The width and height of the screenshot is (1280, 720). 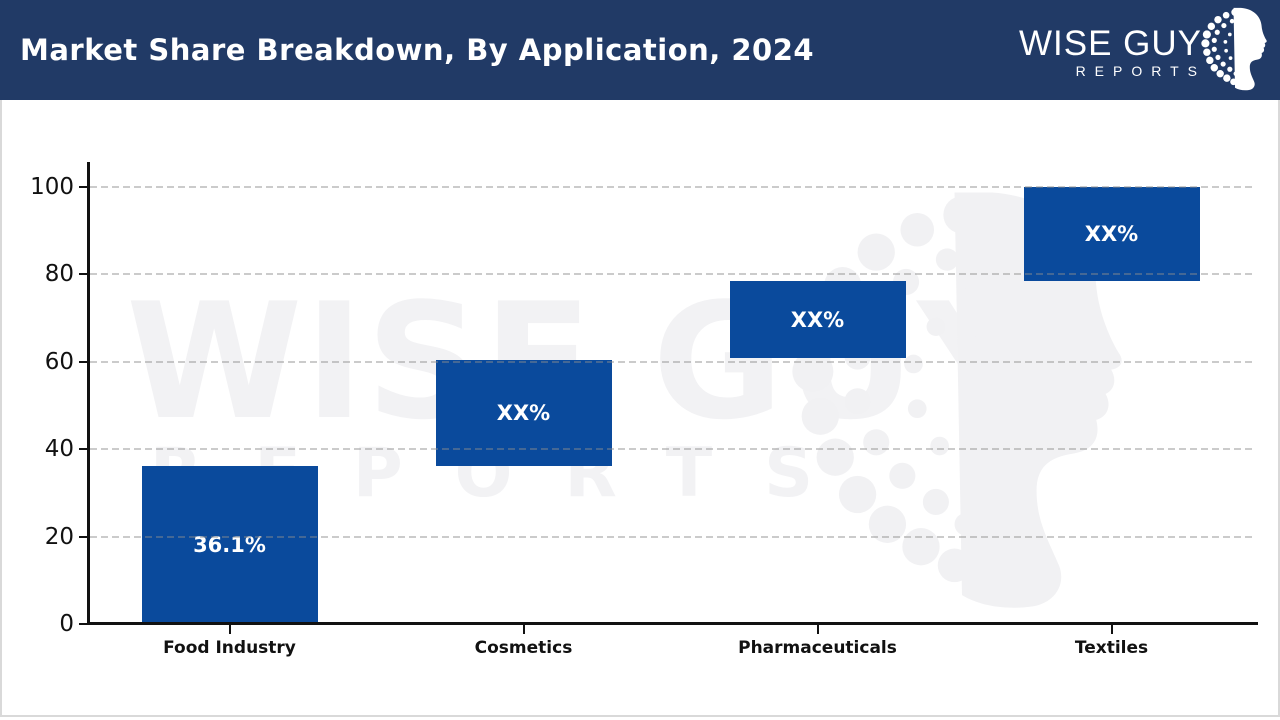 I want to click on y-tick-label-20: 20, so click(x=59, y=536).